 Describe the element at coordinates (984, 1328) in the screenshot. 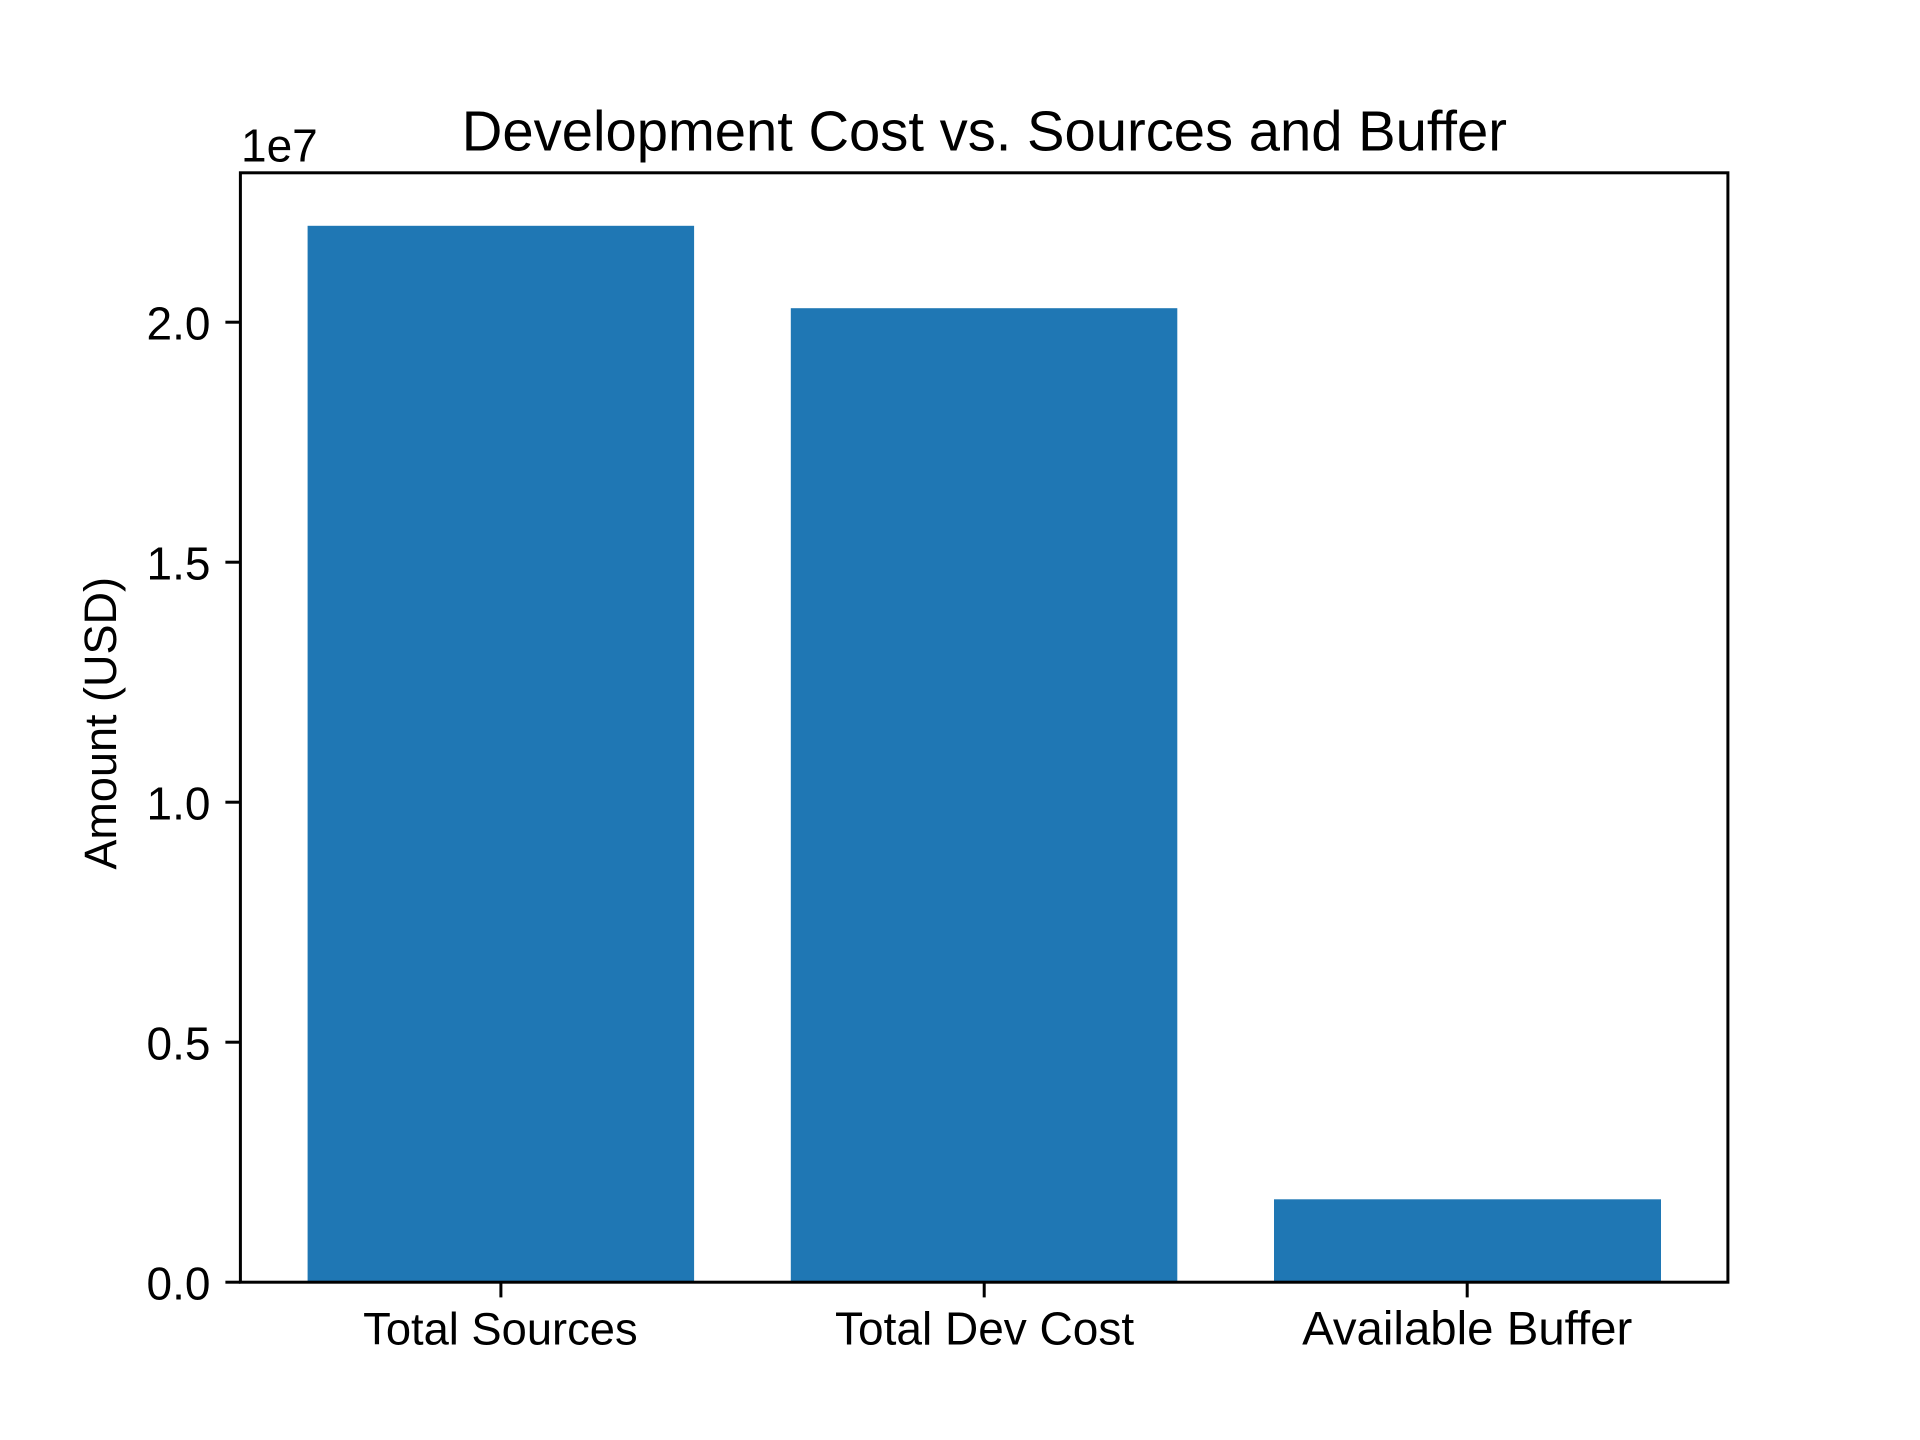

I see `svg-text: Total Dev Cost` at that location.